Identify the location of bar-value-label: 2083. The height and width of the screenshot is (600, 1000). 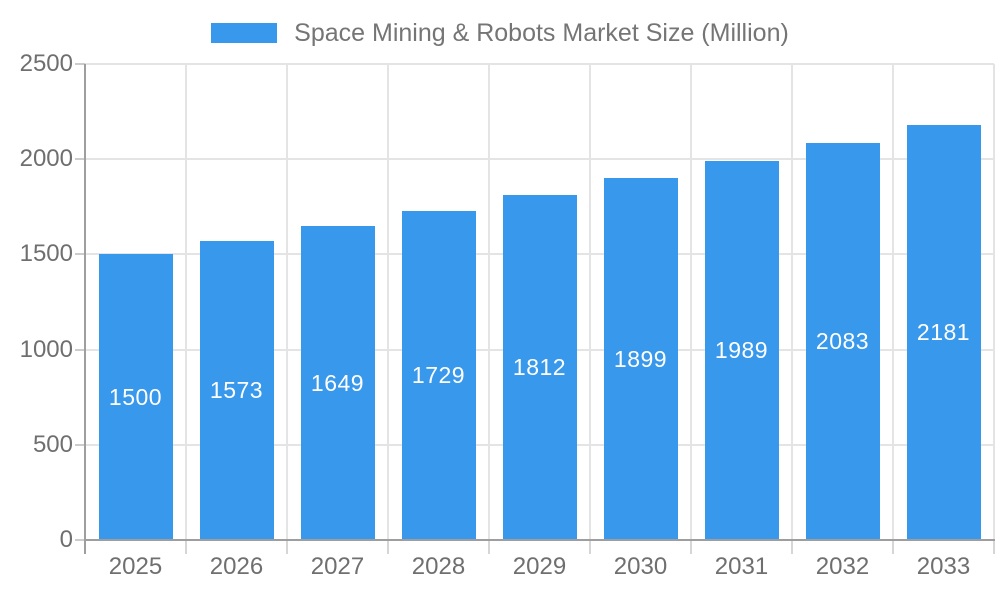
(842, 341).